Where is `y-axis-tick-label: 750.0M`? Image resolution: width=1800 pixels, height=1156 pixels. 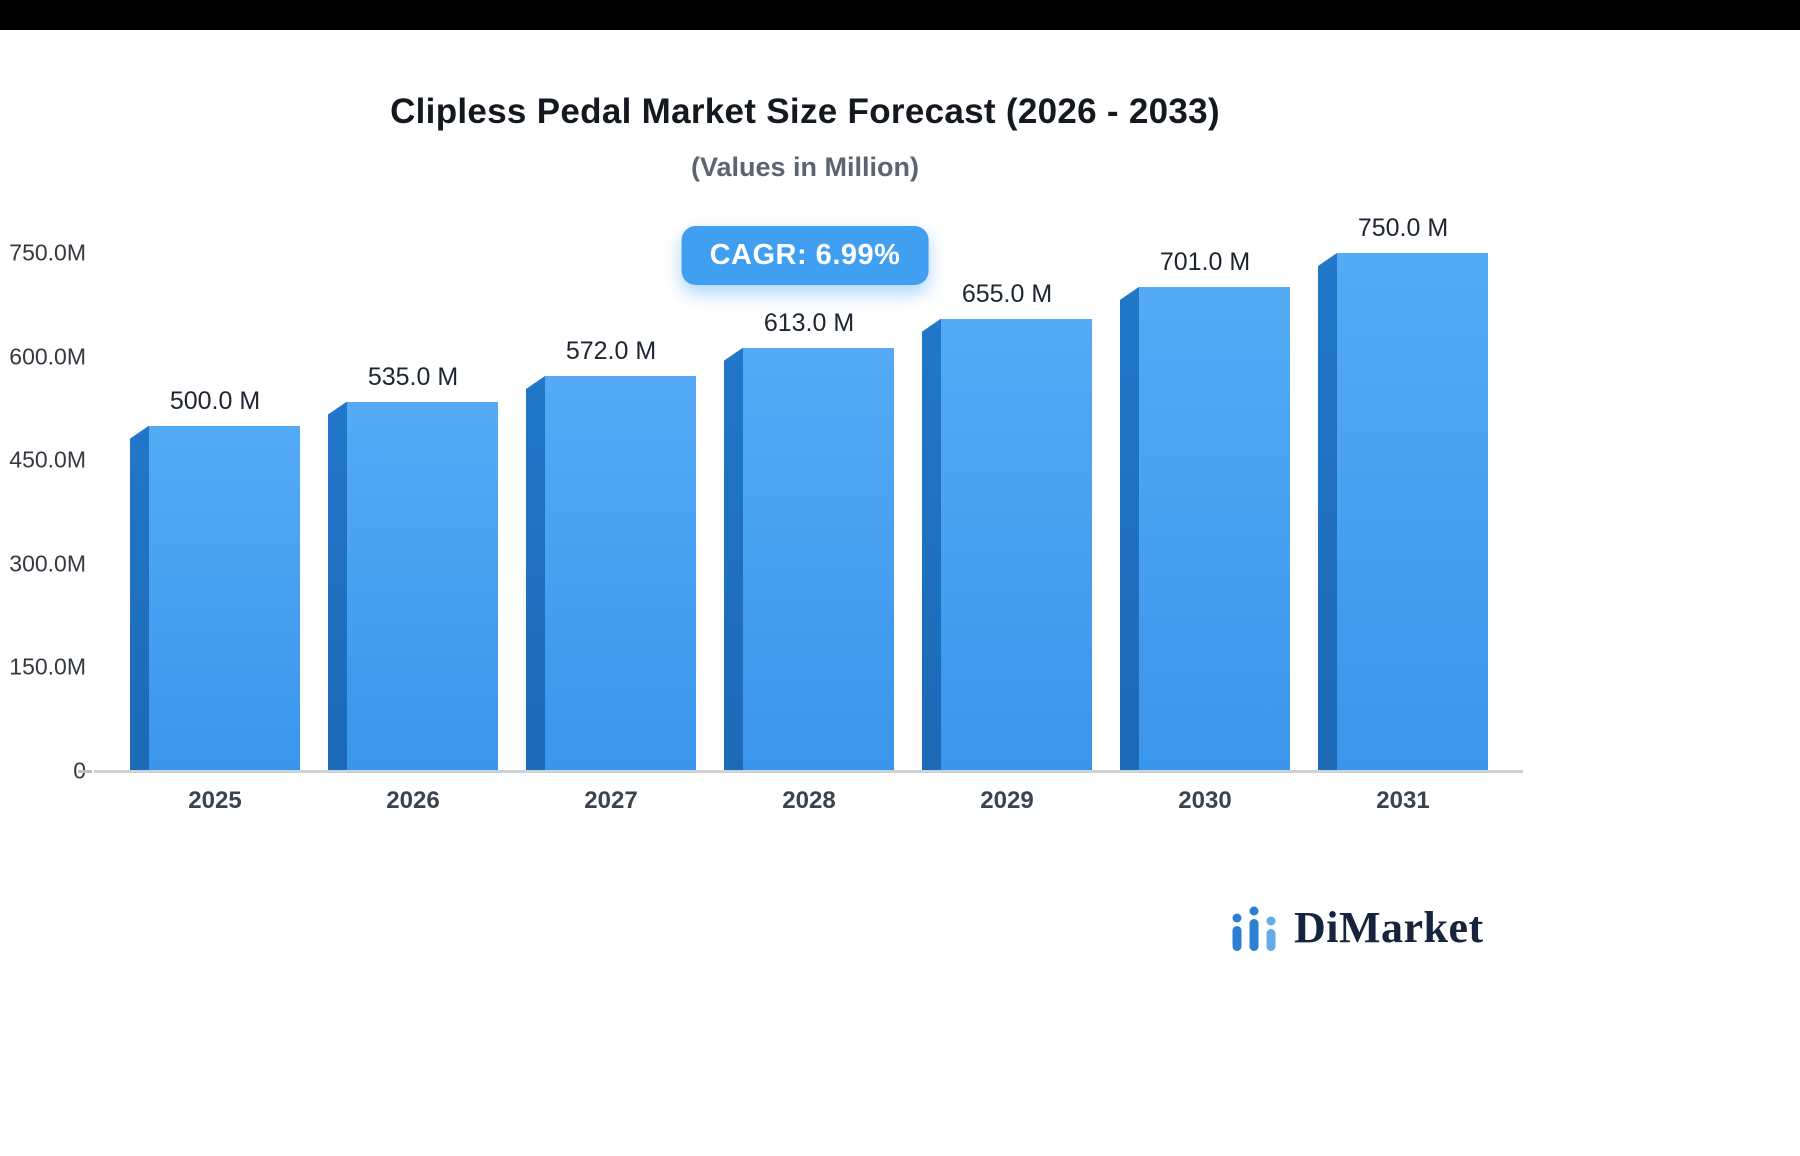 y-axis-tick-label: 750.0M is located at coordinates (47, 252).